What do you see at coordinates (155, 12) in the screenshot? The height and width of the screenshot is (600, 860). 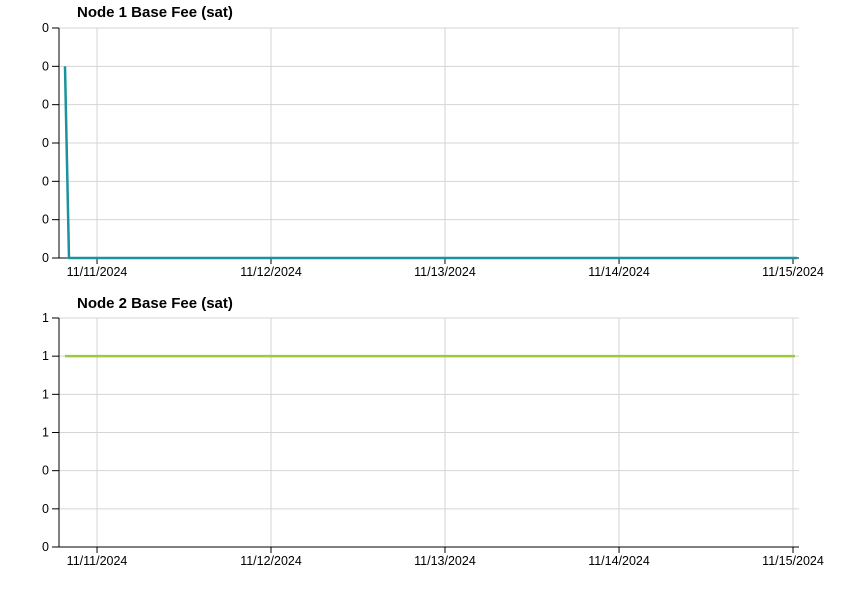 I see `chart-title-node-1-base-fee: Node 1 Base Fee (sat)` at bounding box center [155, 12].